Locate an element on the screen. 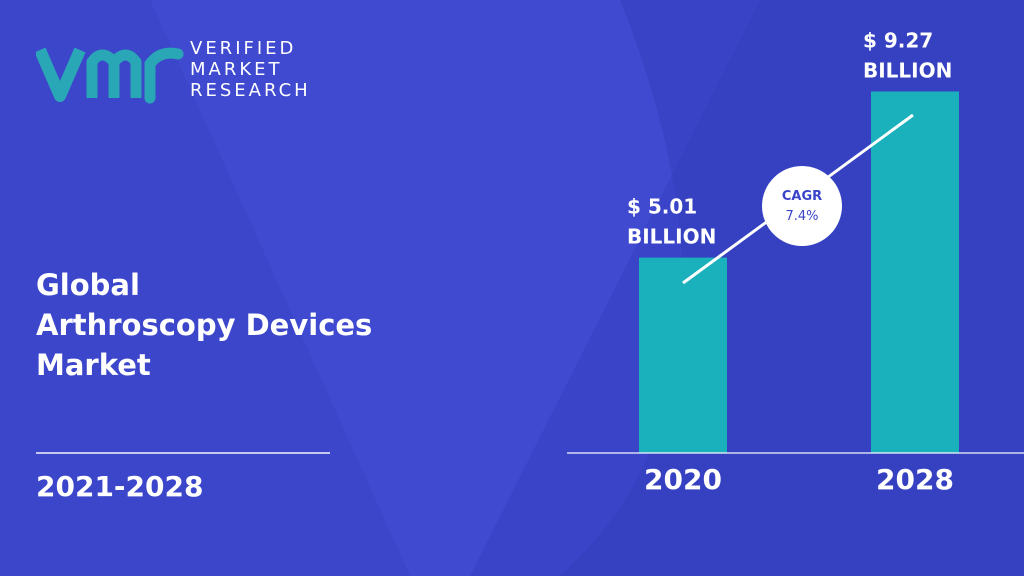  title-line-3: Market is located at coordinates (93, 365).